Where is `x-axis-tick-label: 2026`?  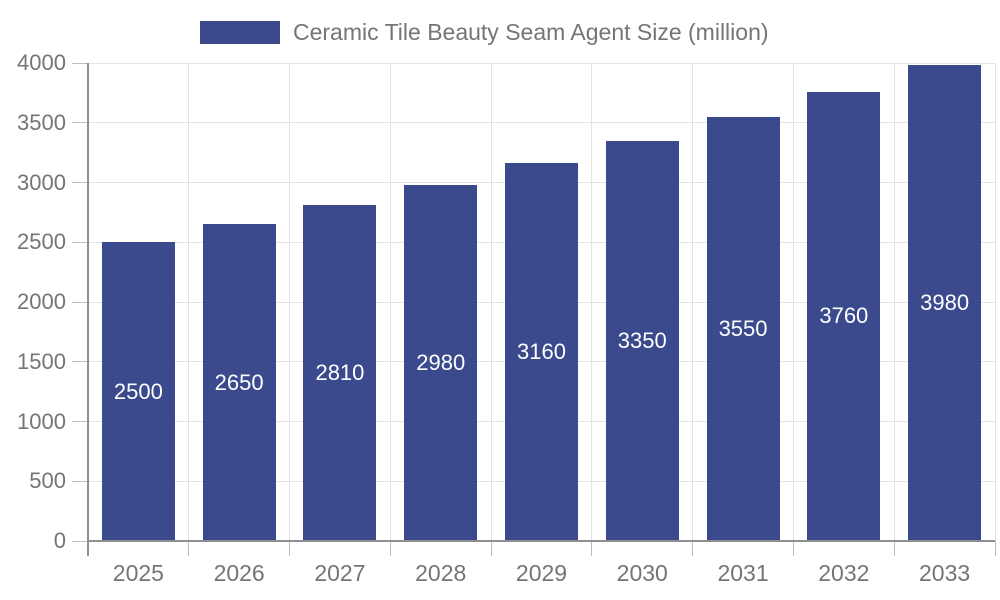
x-axis-tick-label: 2026 is located at coordinates (239, 573).